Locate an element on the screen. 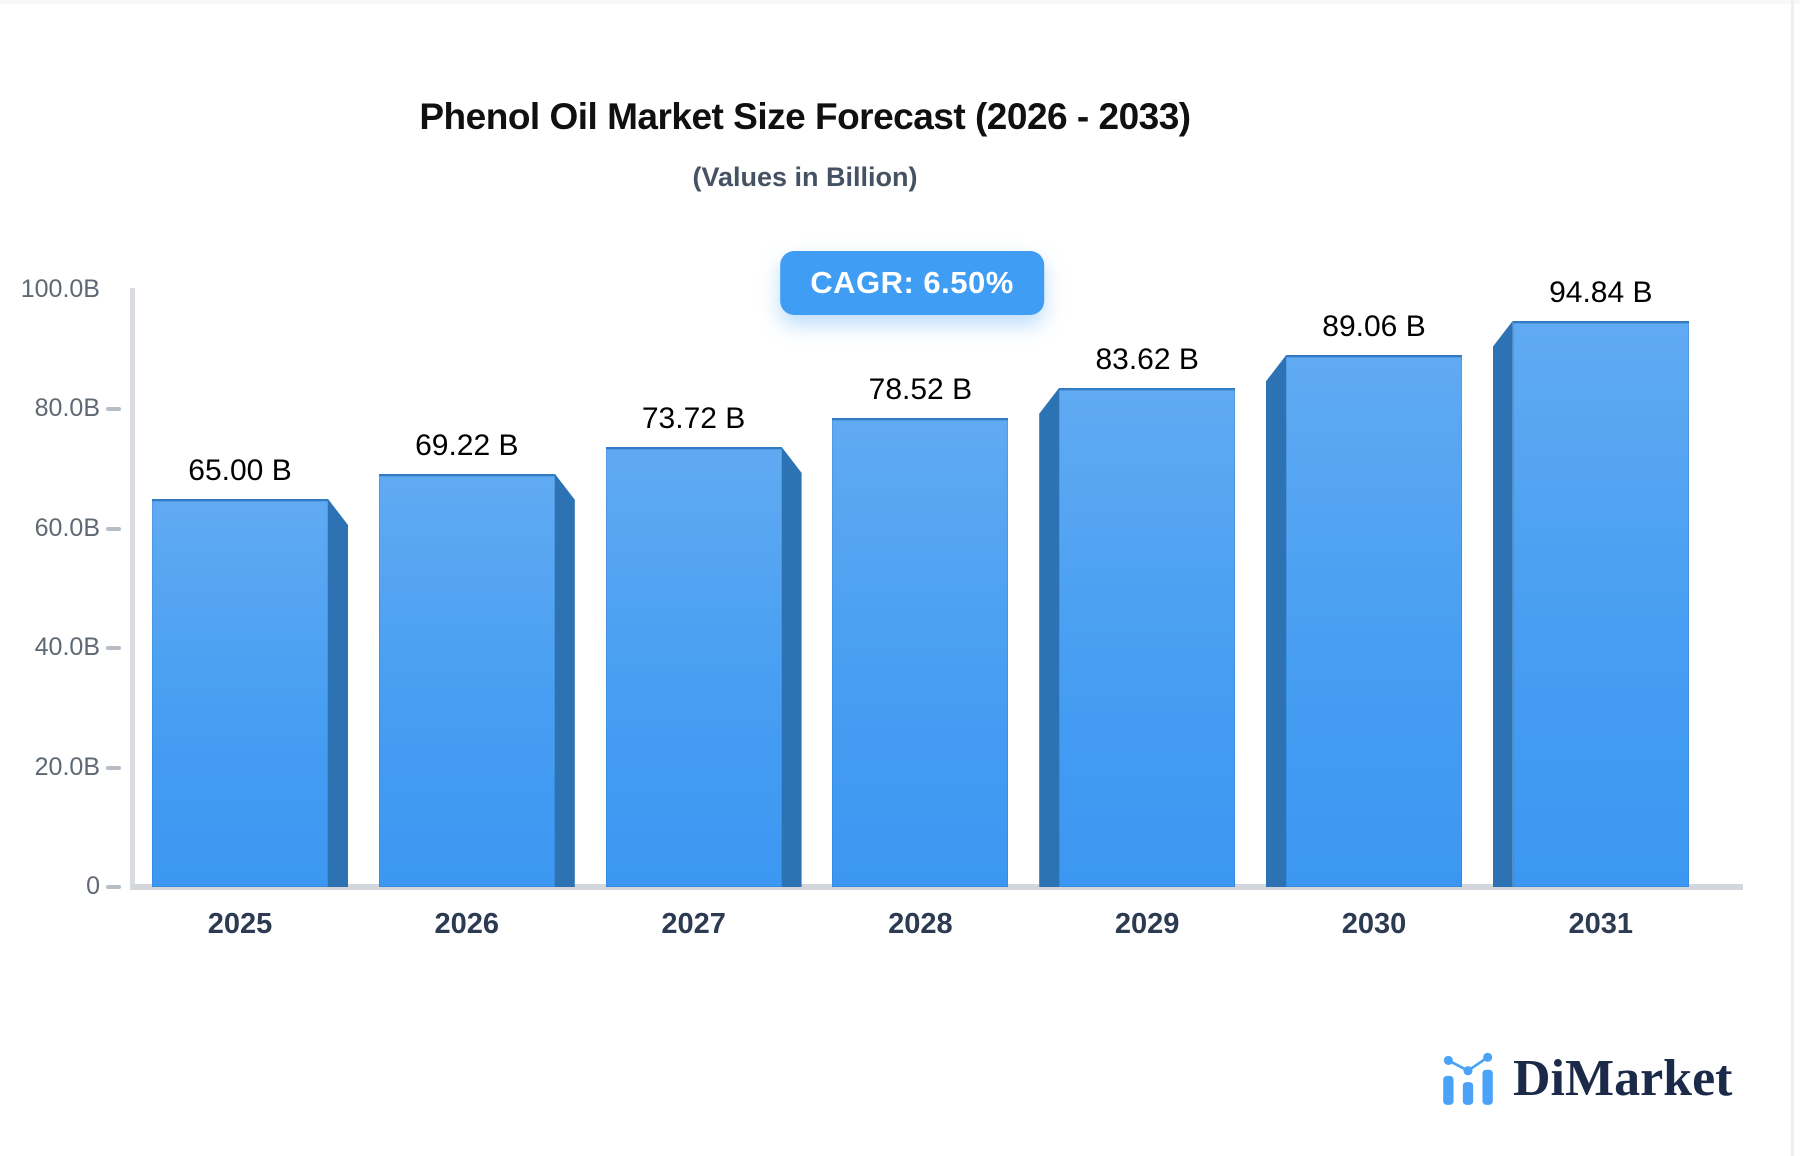  bar-2028 is located at coordinates (920, 652).